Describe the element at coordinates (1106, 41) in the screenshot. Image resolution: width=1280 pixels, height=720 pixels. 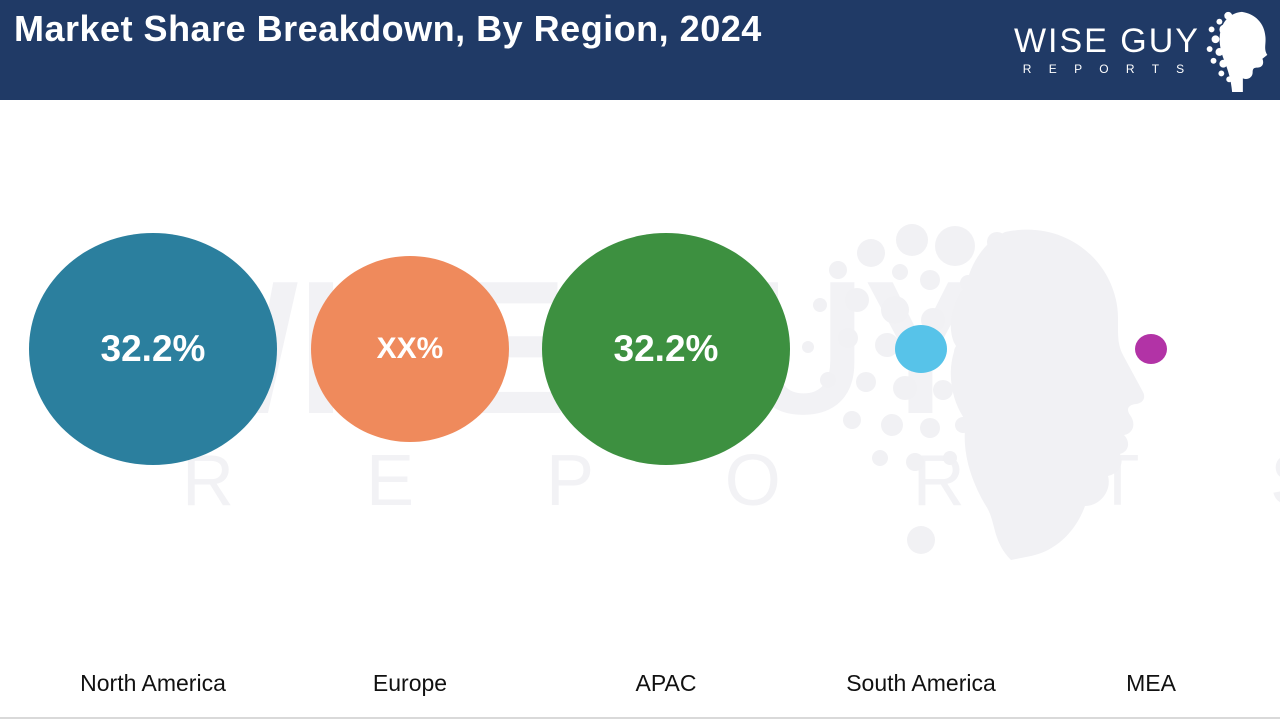
I see `logo-name-label: WISE GUY` at that location.